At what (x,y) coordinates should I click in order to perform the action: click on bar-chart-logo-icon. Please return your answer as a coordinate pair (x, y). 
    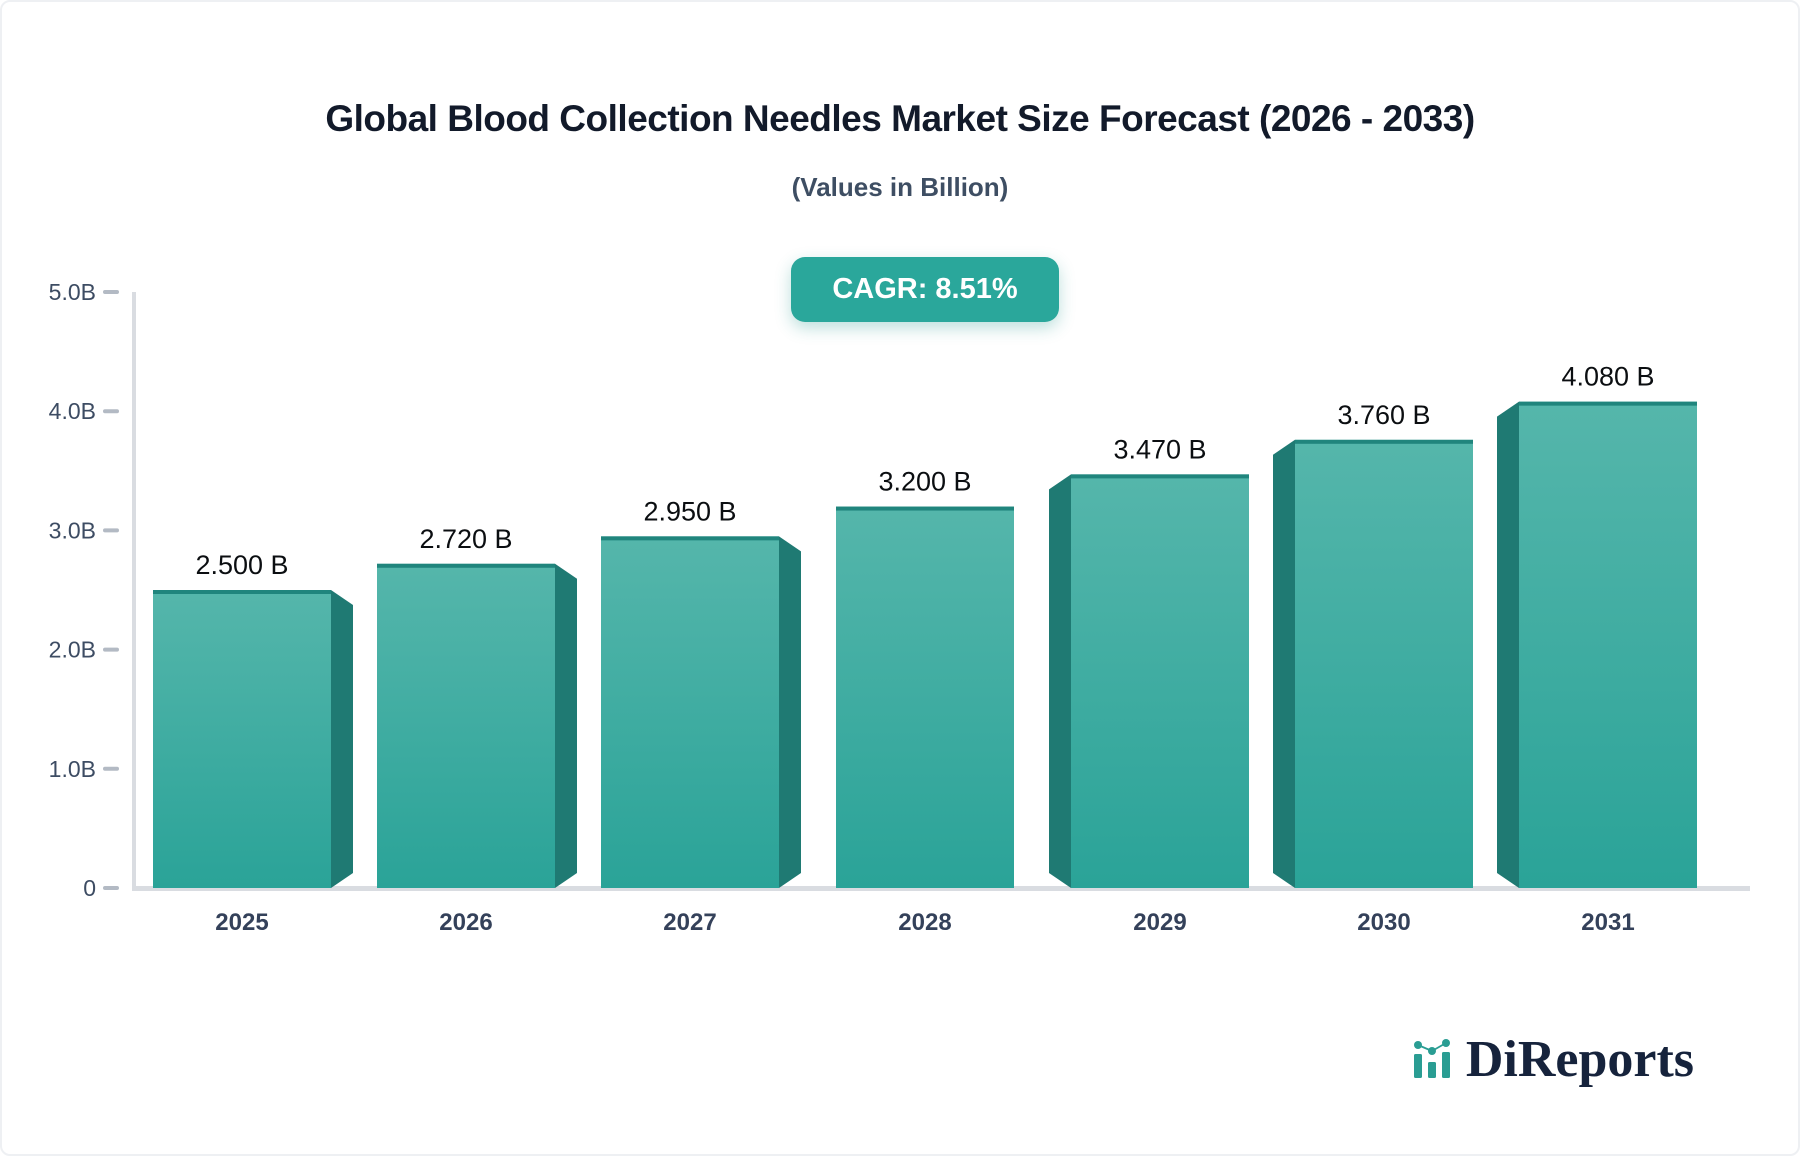
    Looking at the image, I should click on (1431, 1058).